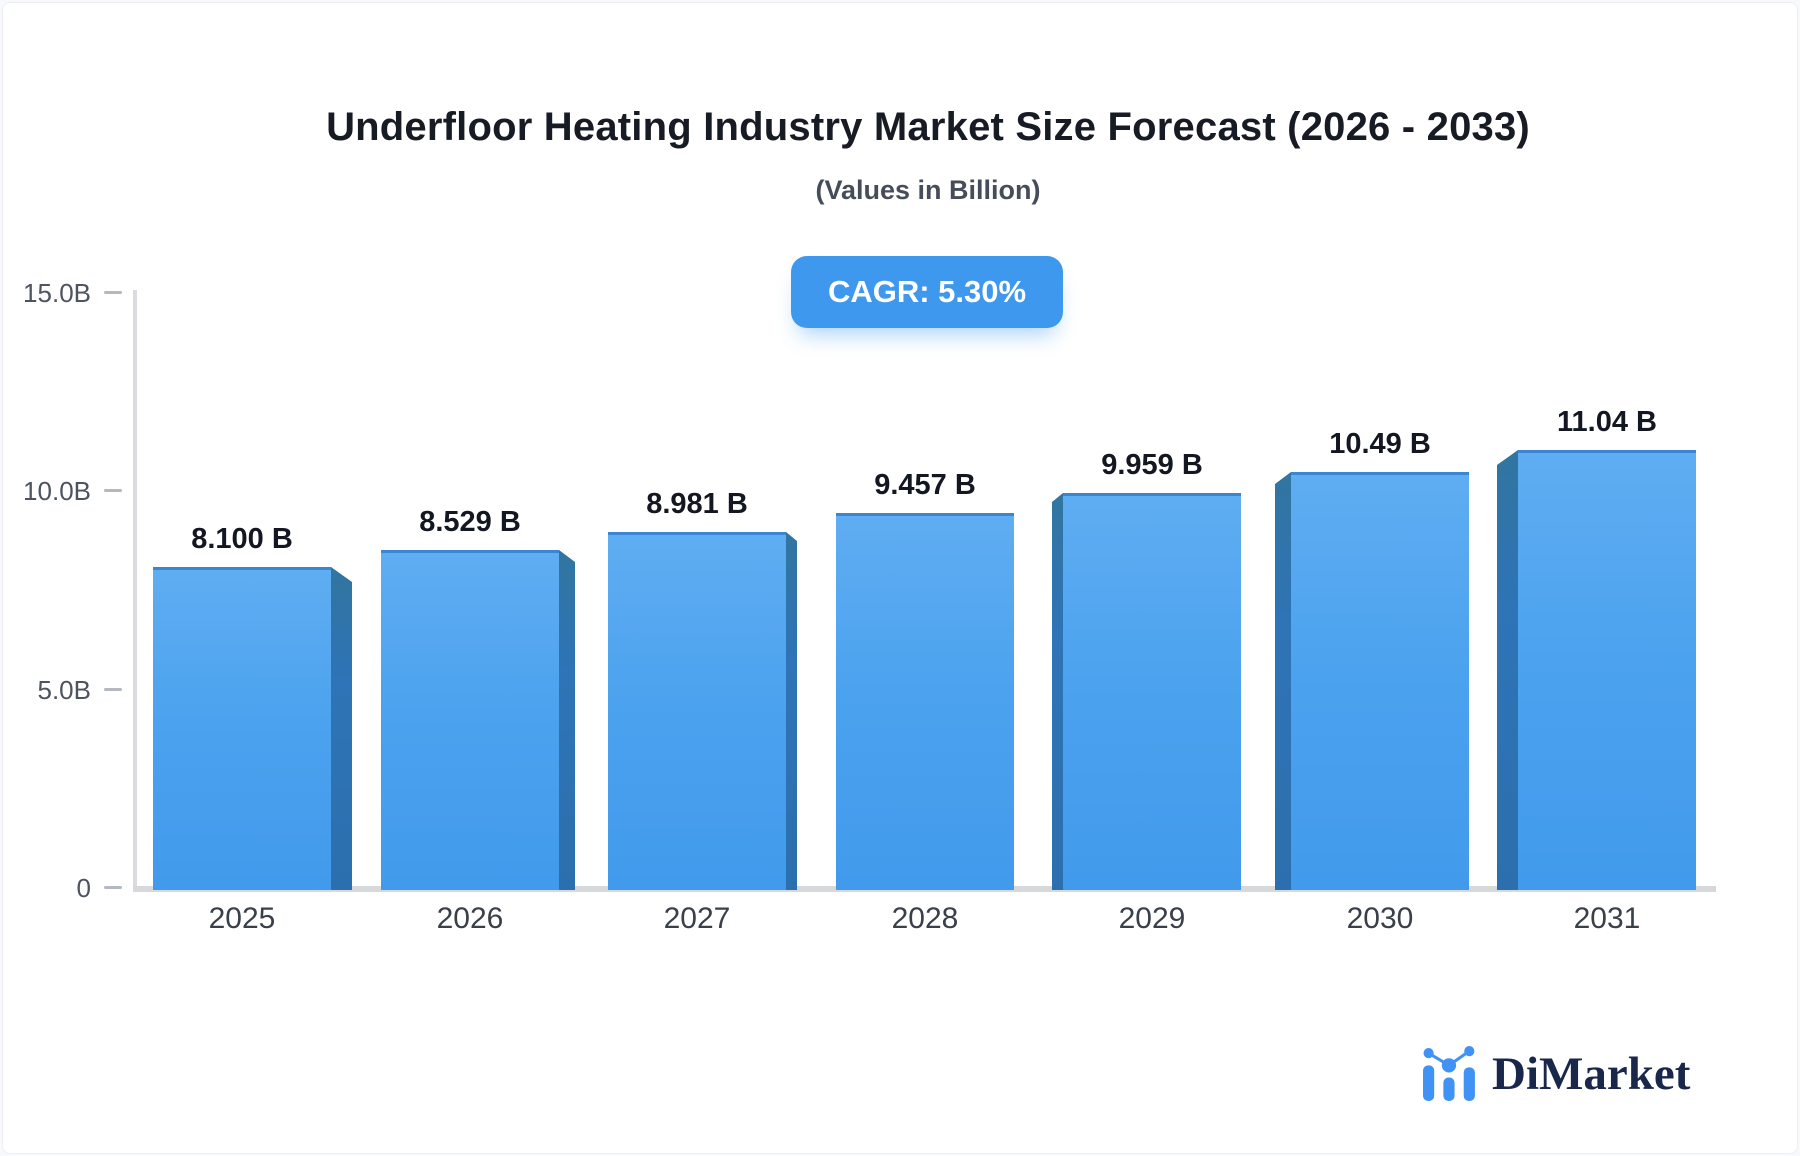  Describe the element at coordinates (57, 293) in the screenshot. I see `y-axis-tick-label: 15.0B` at that location.